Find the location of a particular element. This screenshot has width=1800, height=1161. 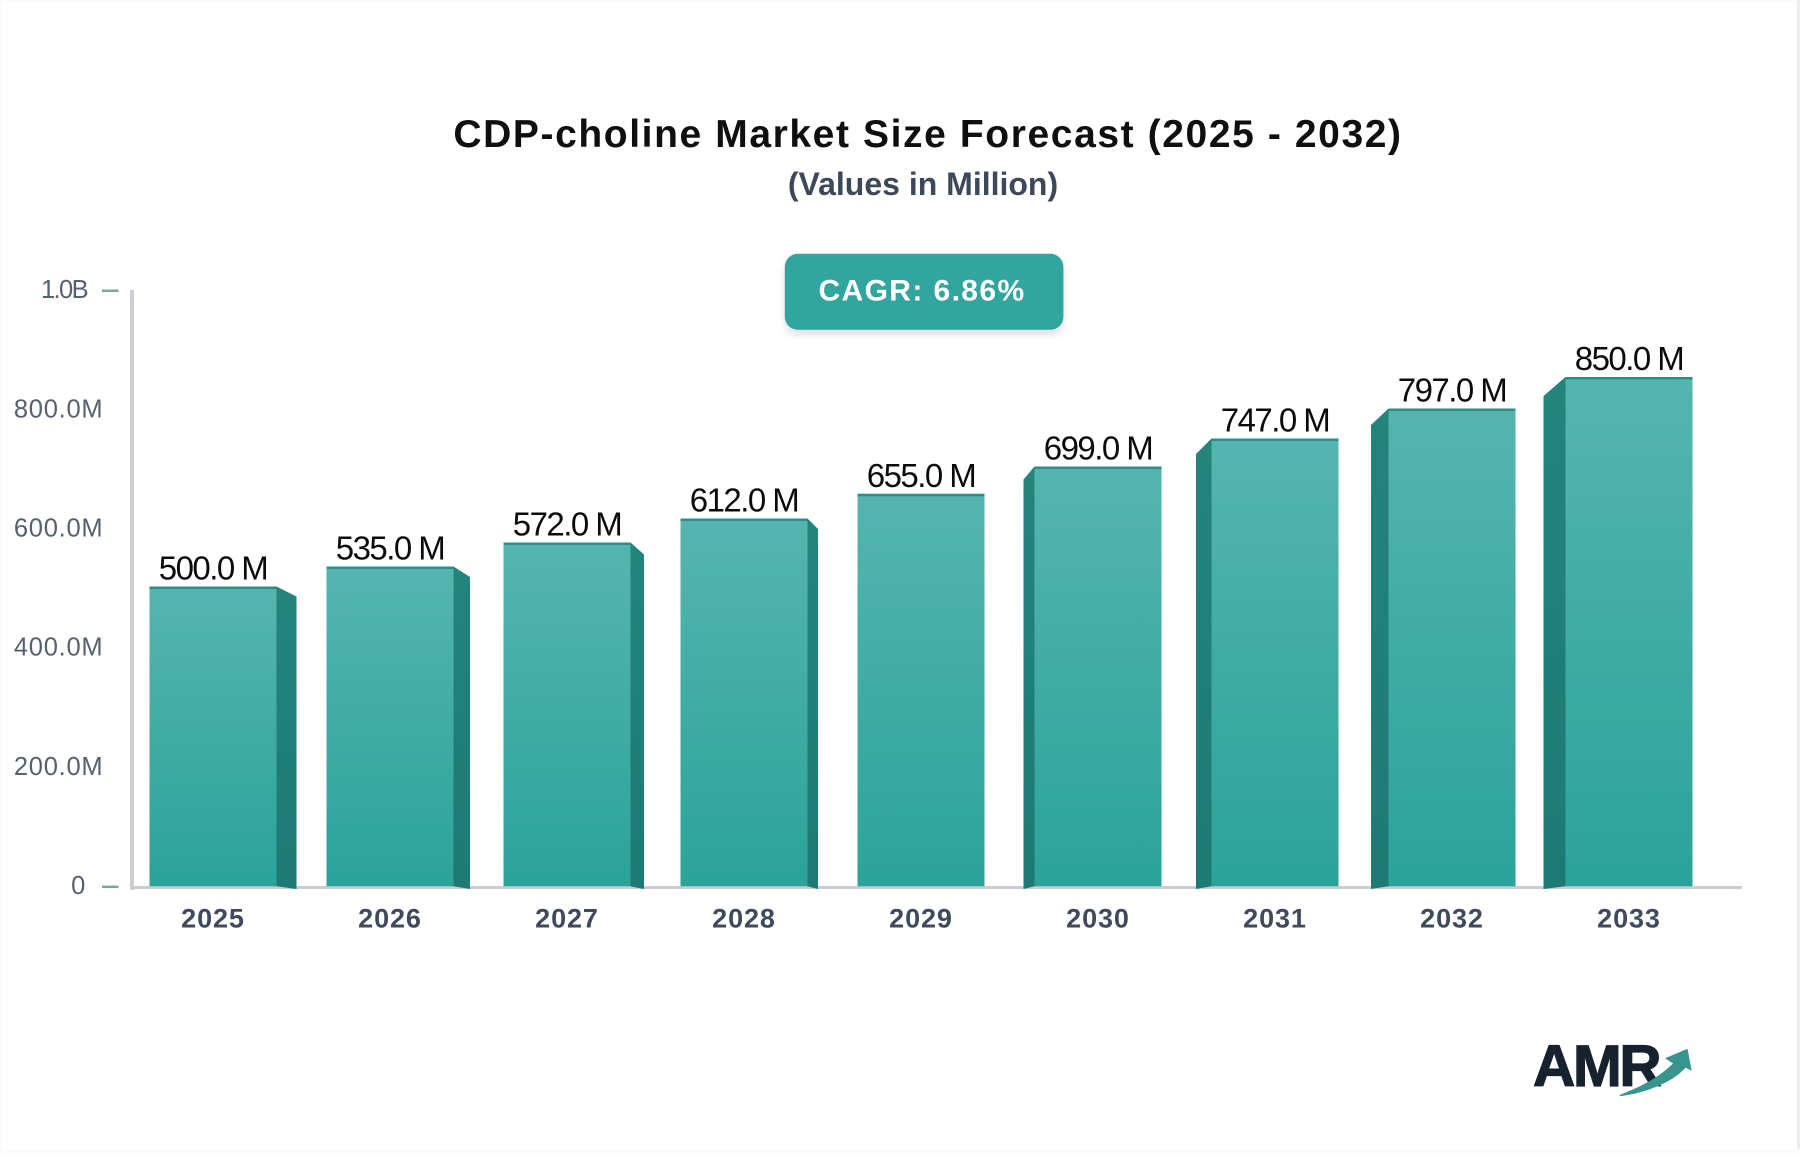

svg-text: 2033 is located at coordinates (1629, 919).